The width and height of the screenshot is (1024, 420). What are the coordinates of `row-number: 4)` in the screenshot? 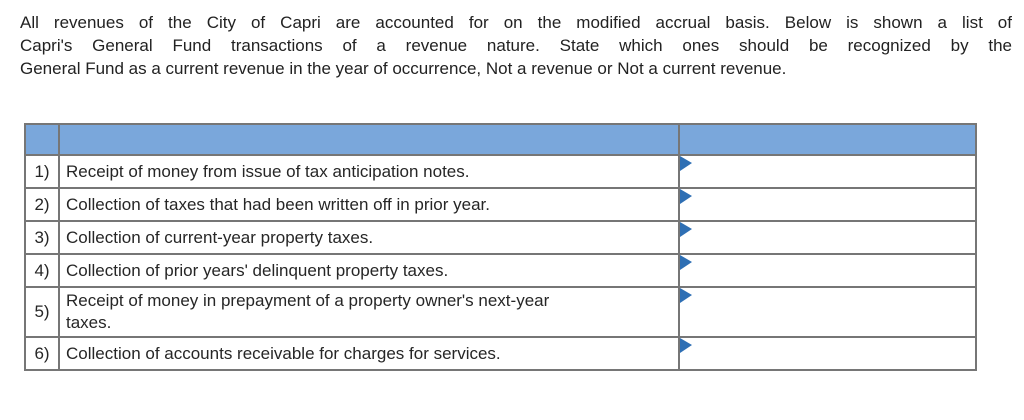 It's located at (42, 270).